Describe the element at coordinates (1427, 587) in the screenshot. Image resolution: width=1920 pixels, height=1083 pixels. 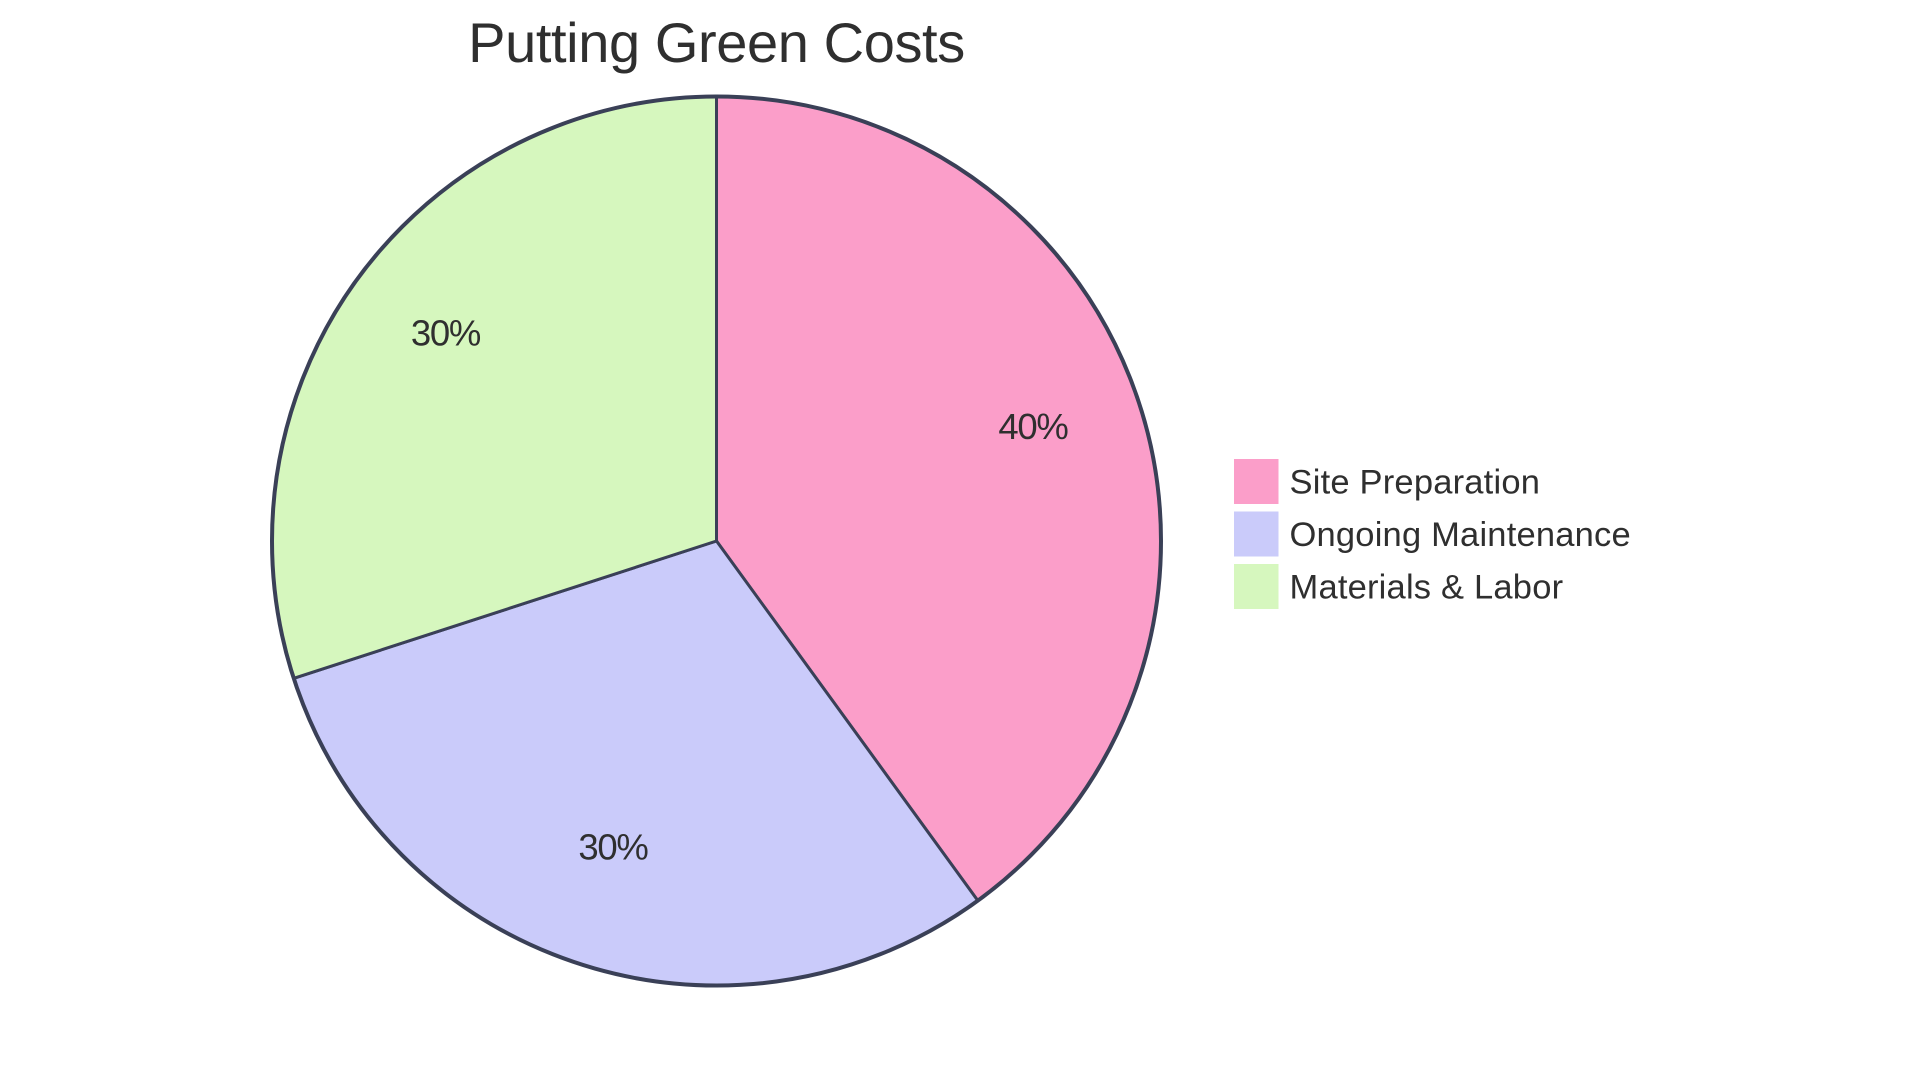
I see `svg-text: Materials & Labor` at that location.